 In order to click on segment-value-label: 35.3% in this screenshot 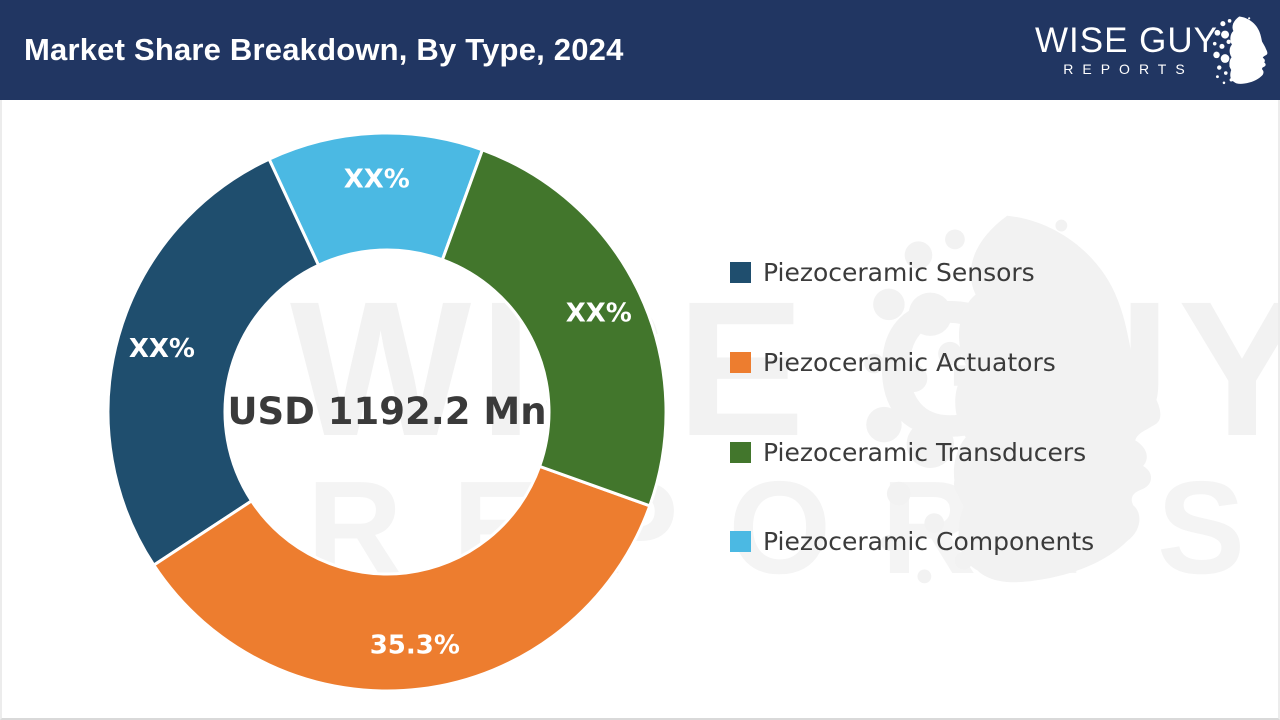, I will do `click(415, 645)`.